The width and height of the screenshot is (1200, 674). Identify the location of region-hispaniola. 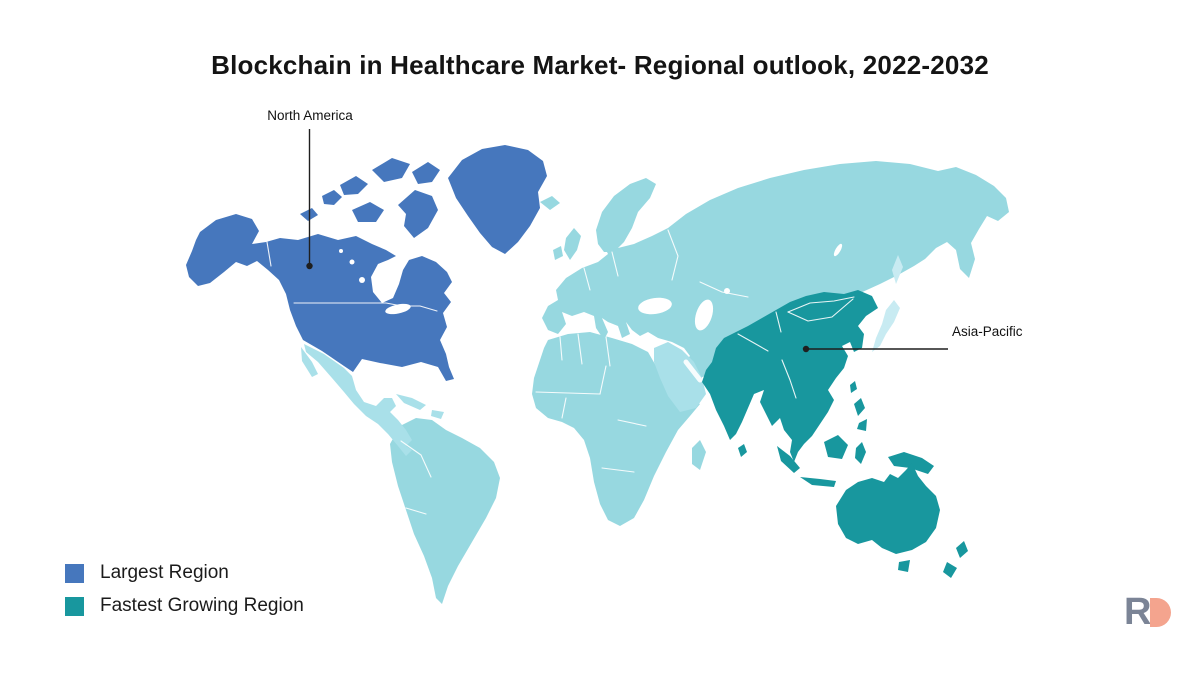
(437, 414).